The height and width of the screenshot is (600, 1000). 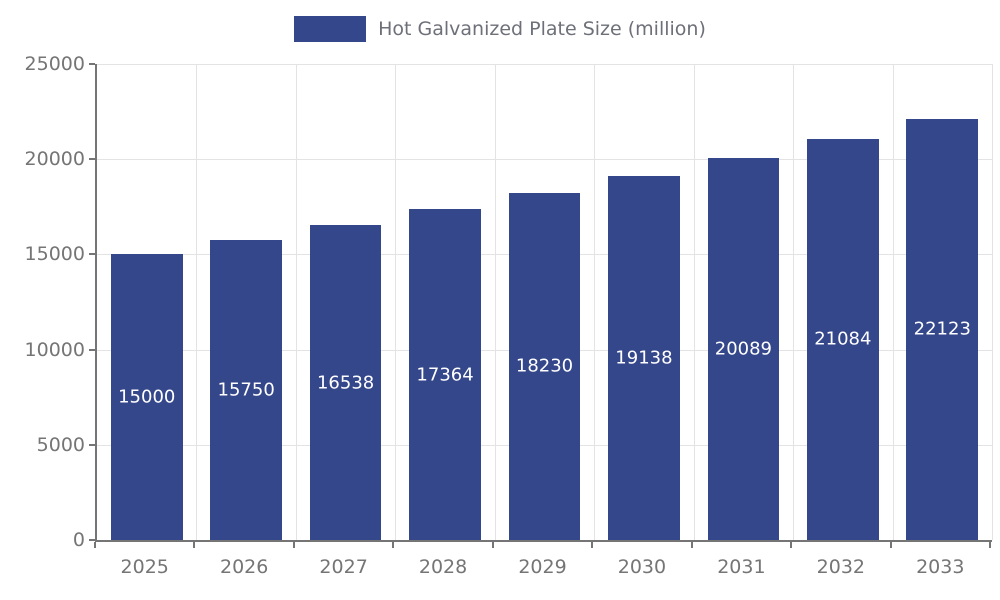 What do you see at coordinates (244, 567) in the screenshot?
I see `x-axis-tick-label: 2026` at bounding box center [244, 567].